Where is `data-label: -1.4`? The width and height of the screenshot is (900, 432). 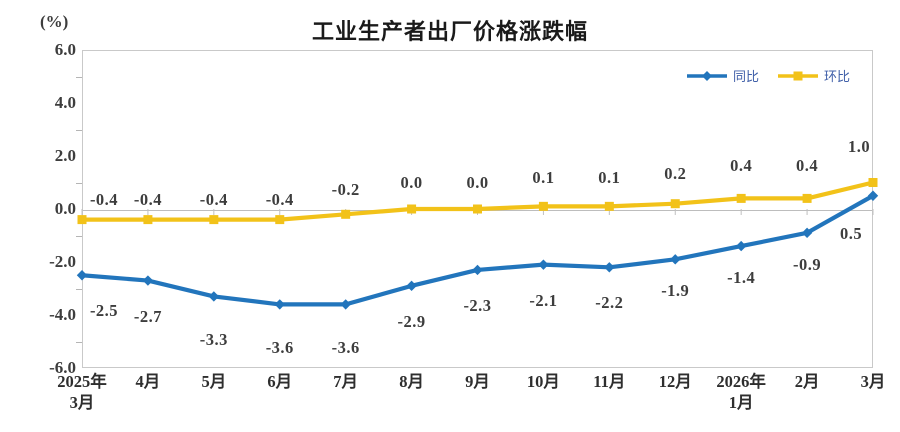
data-label: -1.4 is located at coordinates (741, 278).